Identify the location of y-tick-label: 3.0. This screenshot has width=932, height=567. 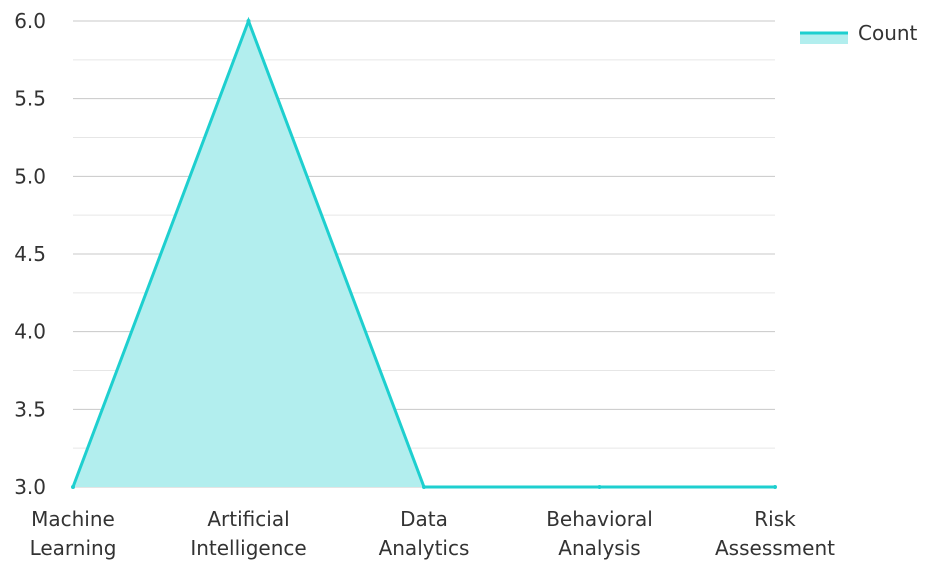
(30, 487).